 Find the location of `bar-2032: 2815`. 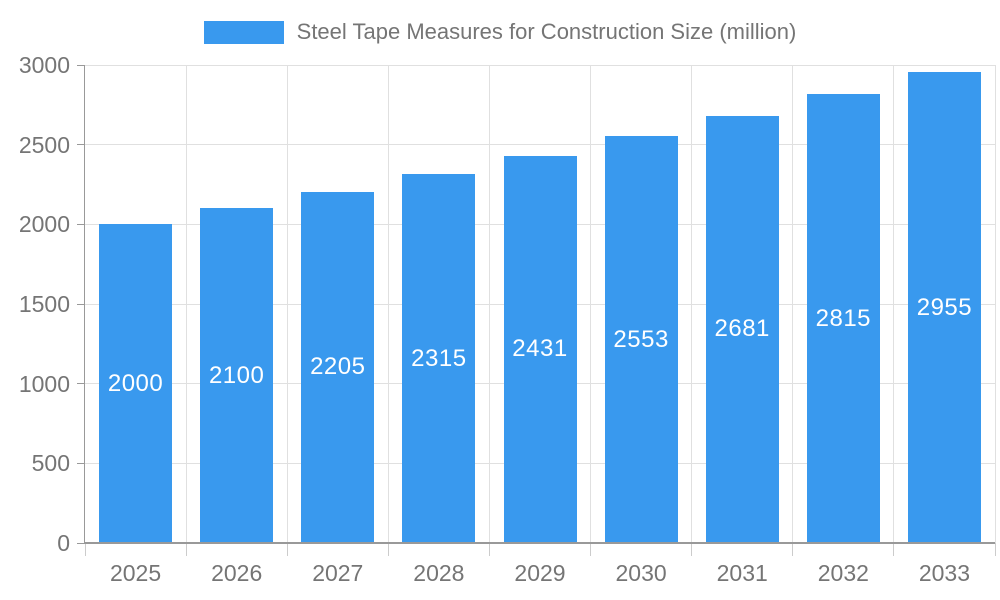

bar-2032: 2815 is located at coordinates (843, 318).